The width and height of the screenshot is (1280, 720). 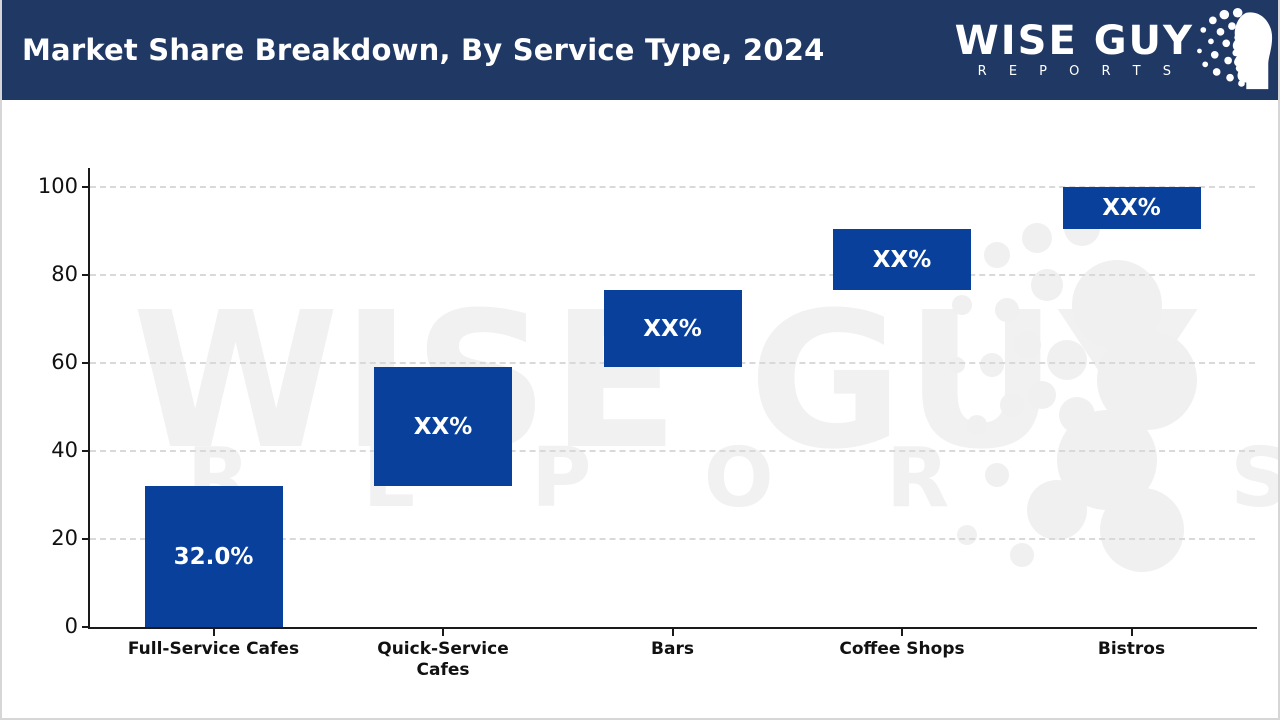 What do you see at coordinates (672, 649) in the screenshot?
I see `x-tick-label: Bars` at bounding box center [672, 649].